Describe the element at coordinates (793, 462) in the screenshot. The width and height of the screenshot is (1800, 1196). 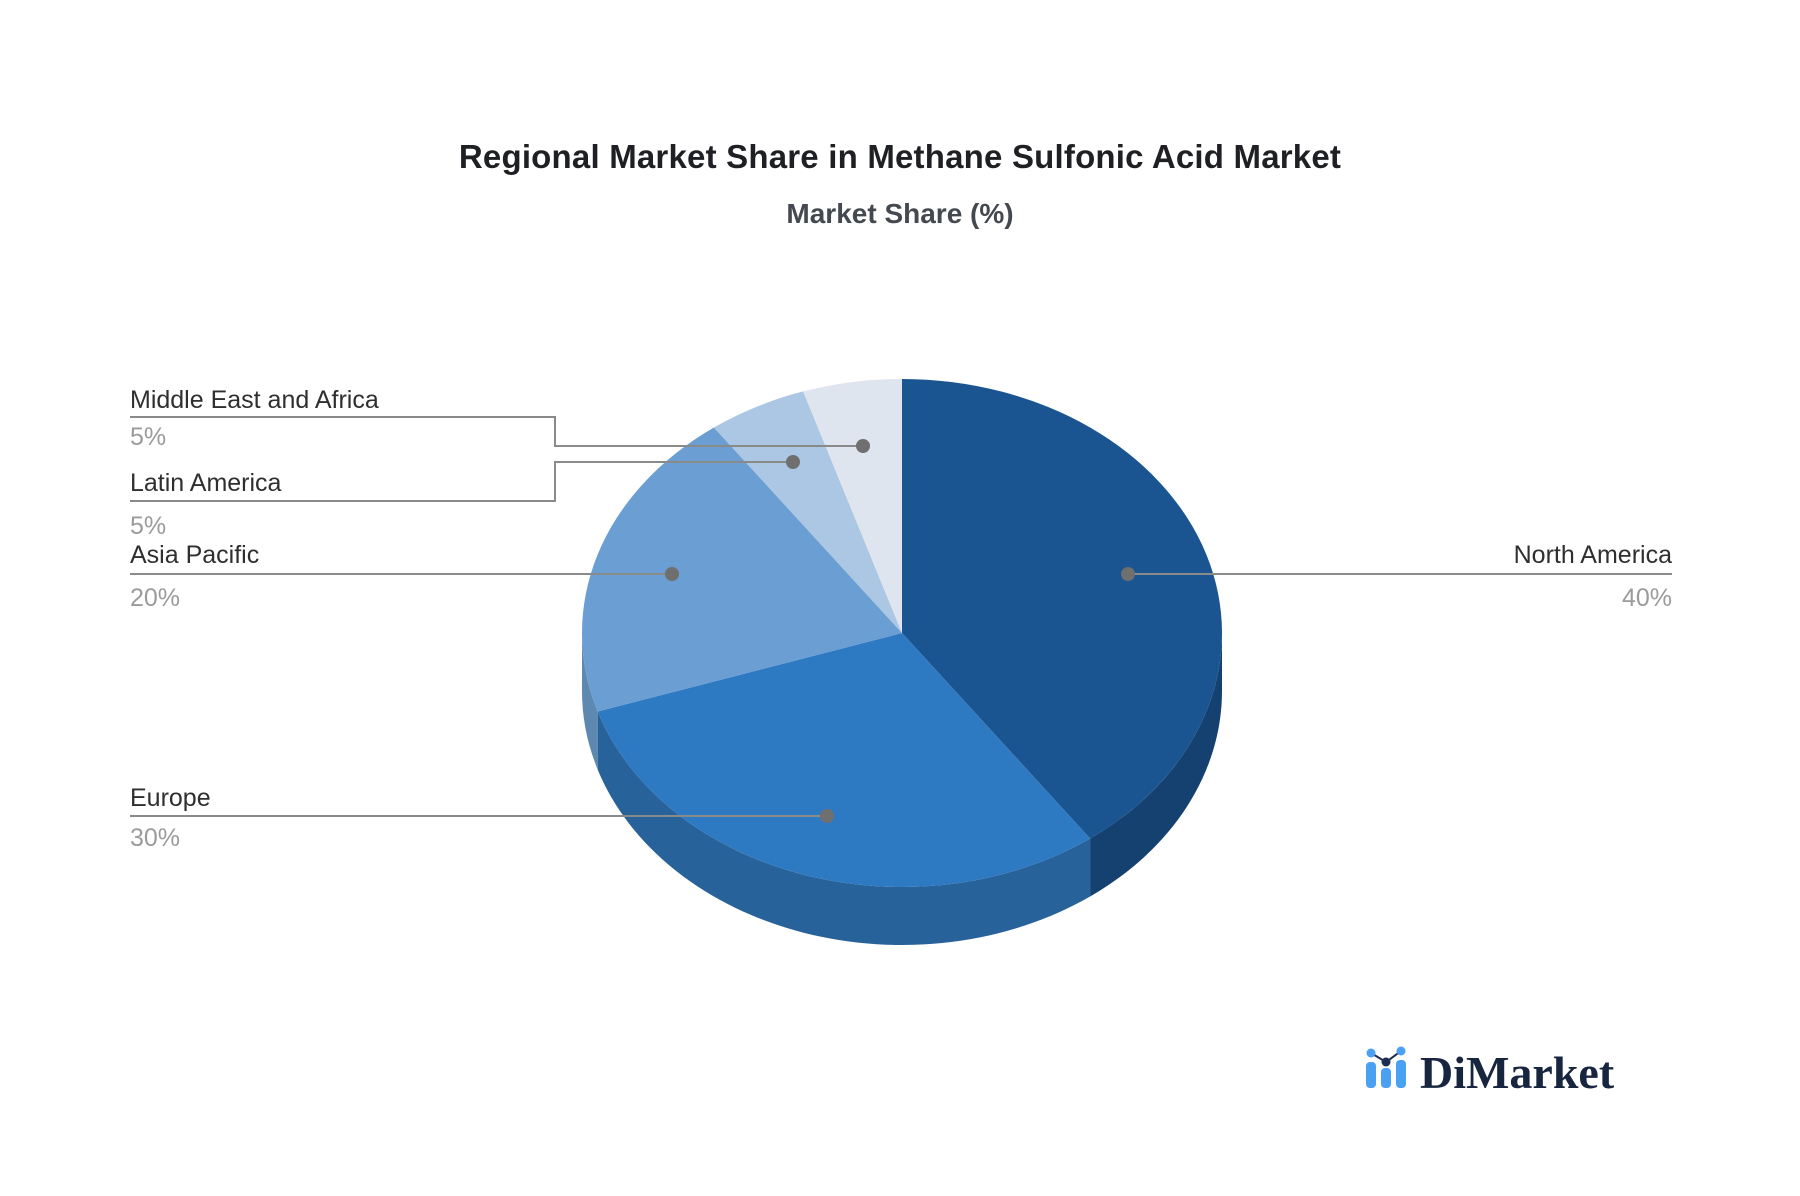
I see `leader-dot-latin-america` at that location.